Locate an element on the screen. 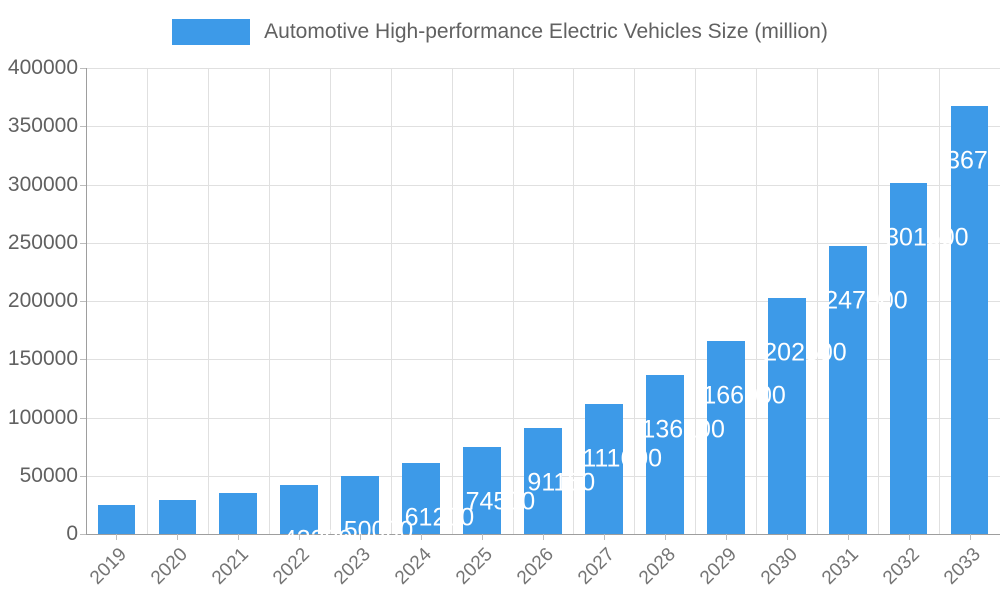  bar-value-label: 136100 is located at coordinates (683, 429).